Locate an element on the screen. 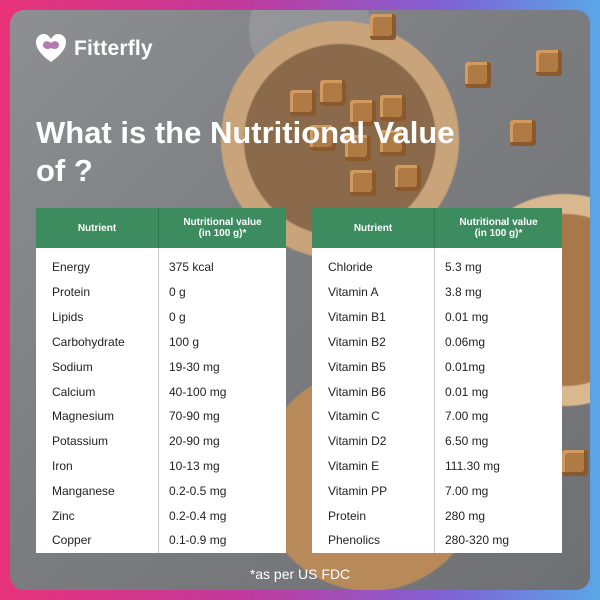 This screenshot has width=600, height=600. table-row: Potassium 20-90 mg is located at coordinates (161, 441).